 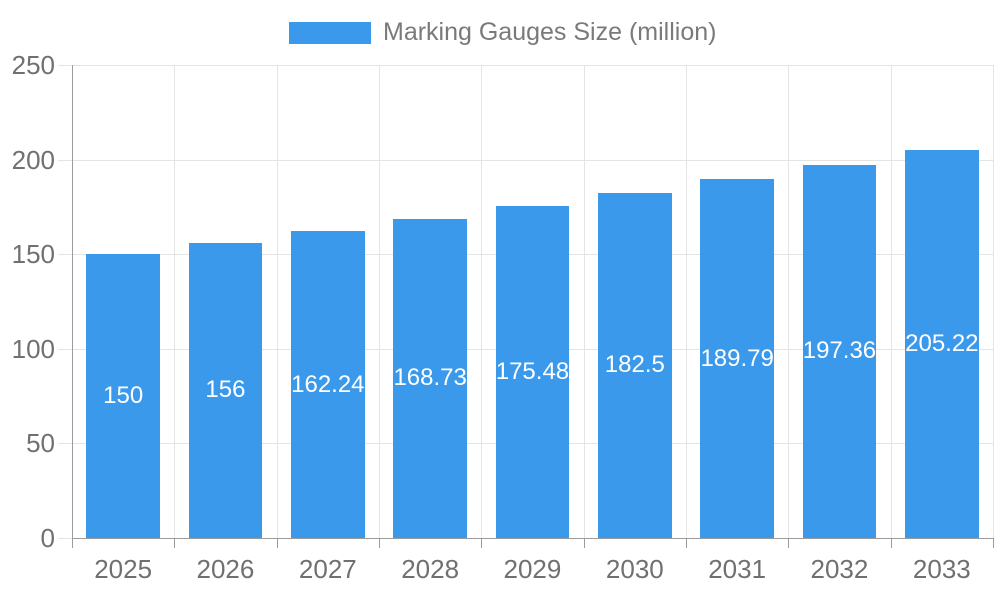 What do you see at coordinates (550, 32) in the screenshot?
I see `legend-title: Marking Gauges Size (million)` at bounding box center [550, 32].